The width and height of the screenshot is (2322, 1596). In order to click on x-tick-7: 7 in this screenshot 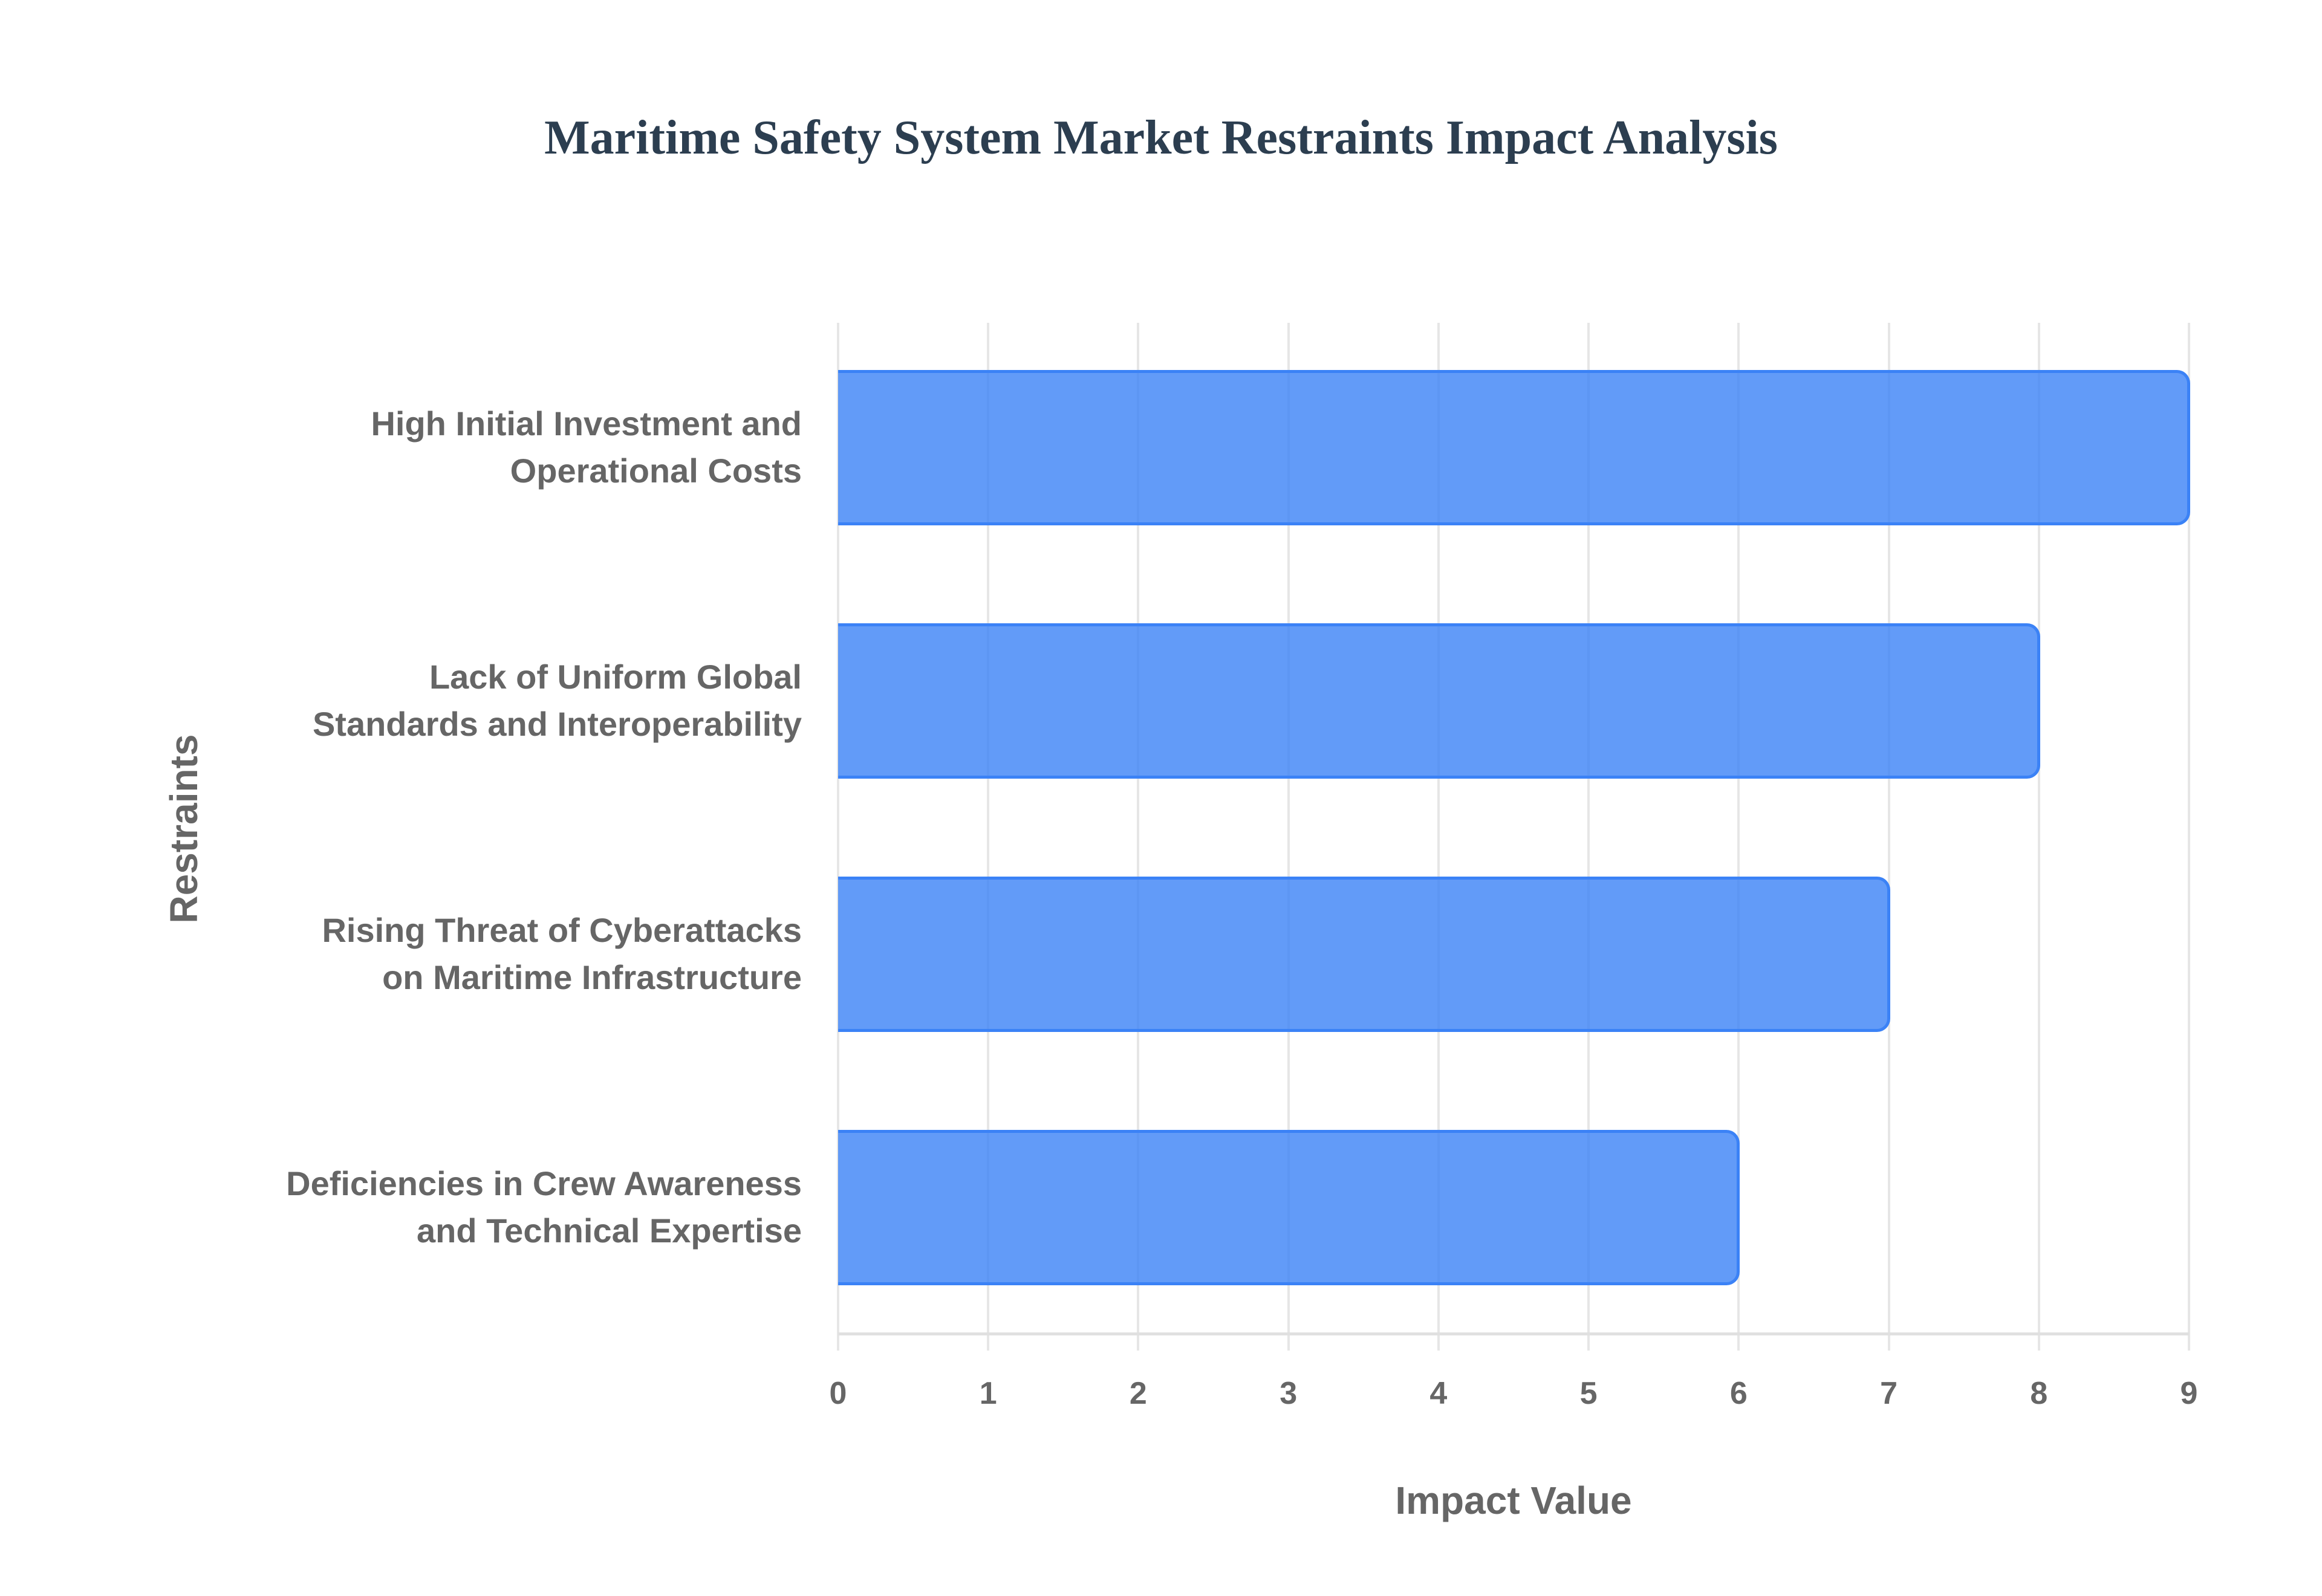, I will do `click(1889, 1393)`.